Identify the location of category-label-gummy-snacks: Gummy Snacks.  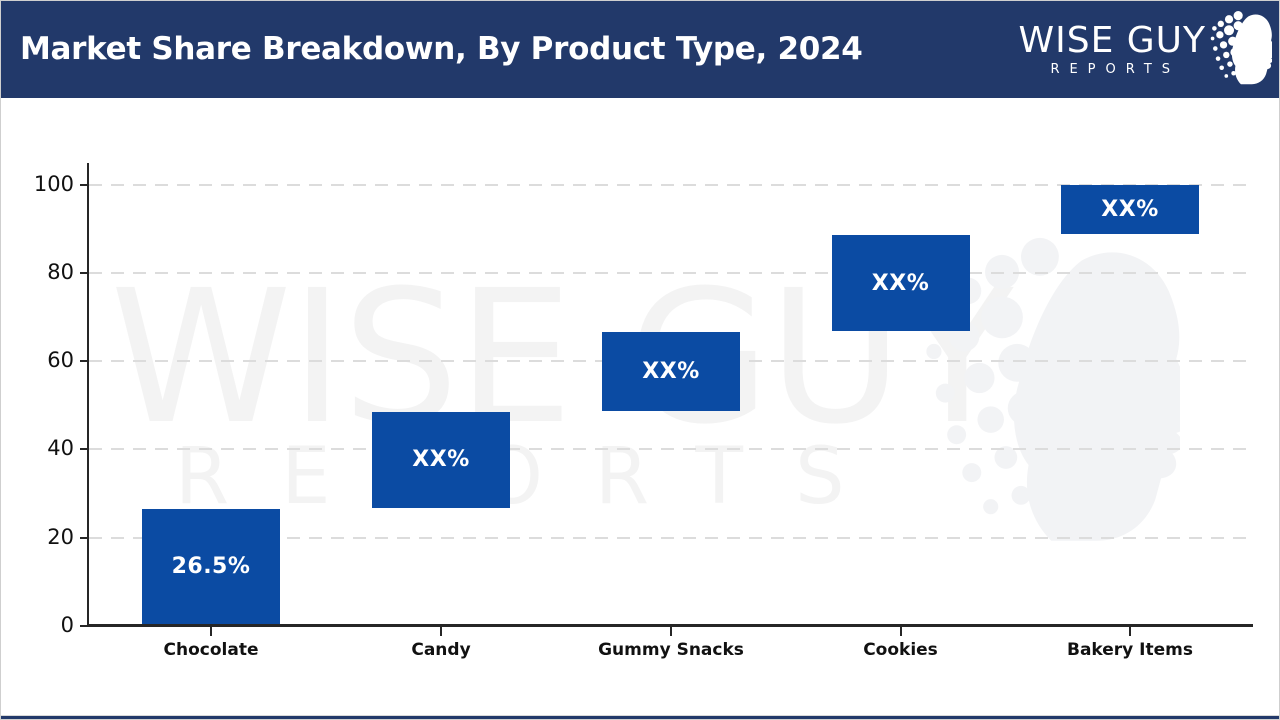
(671, 650).